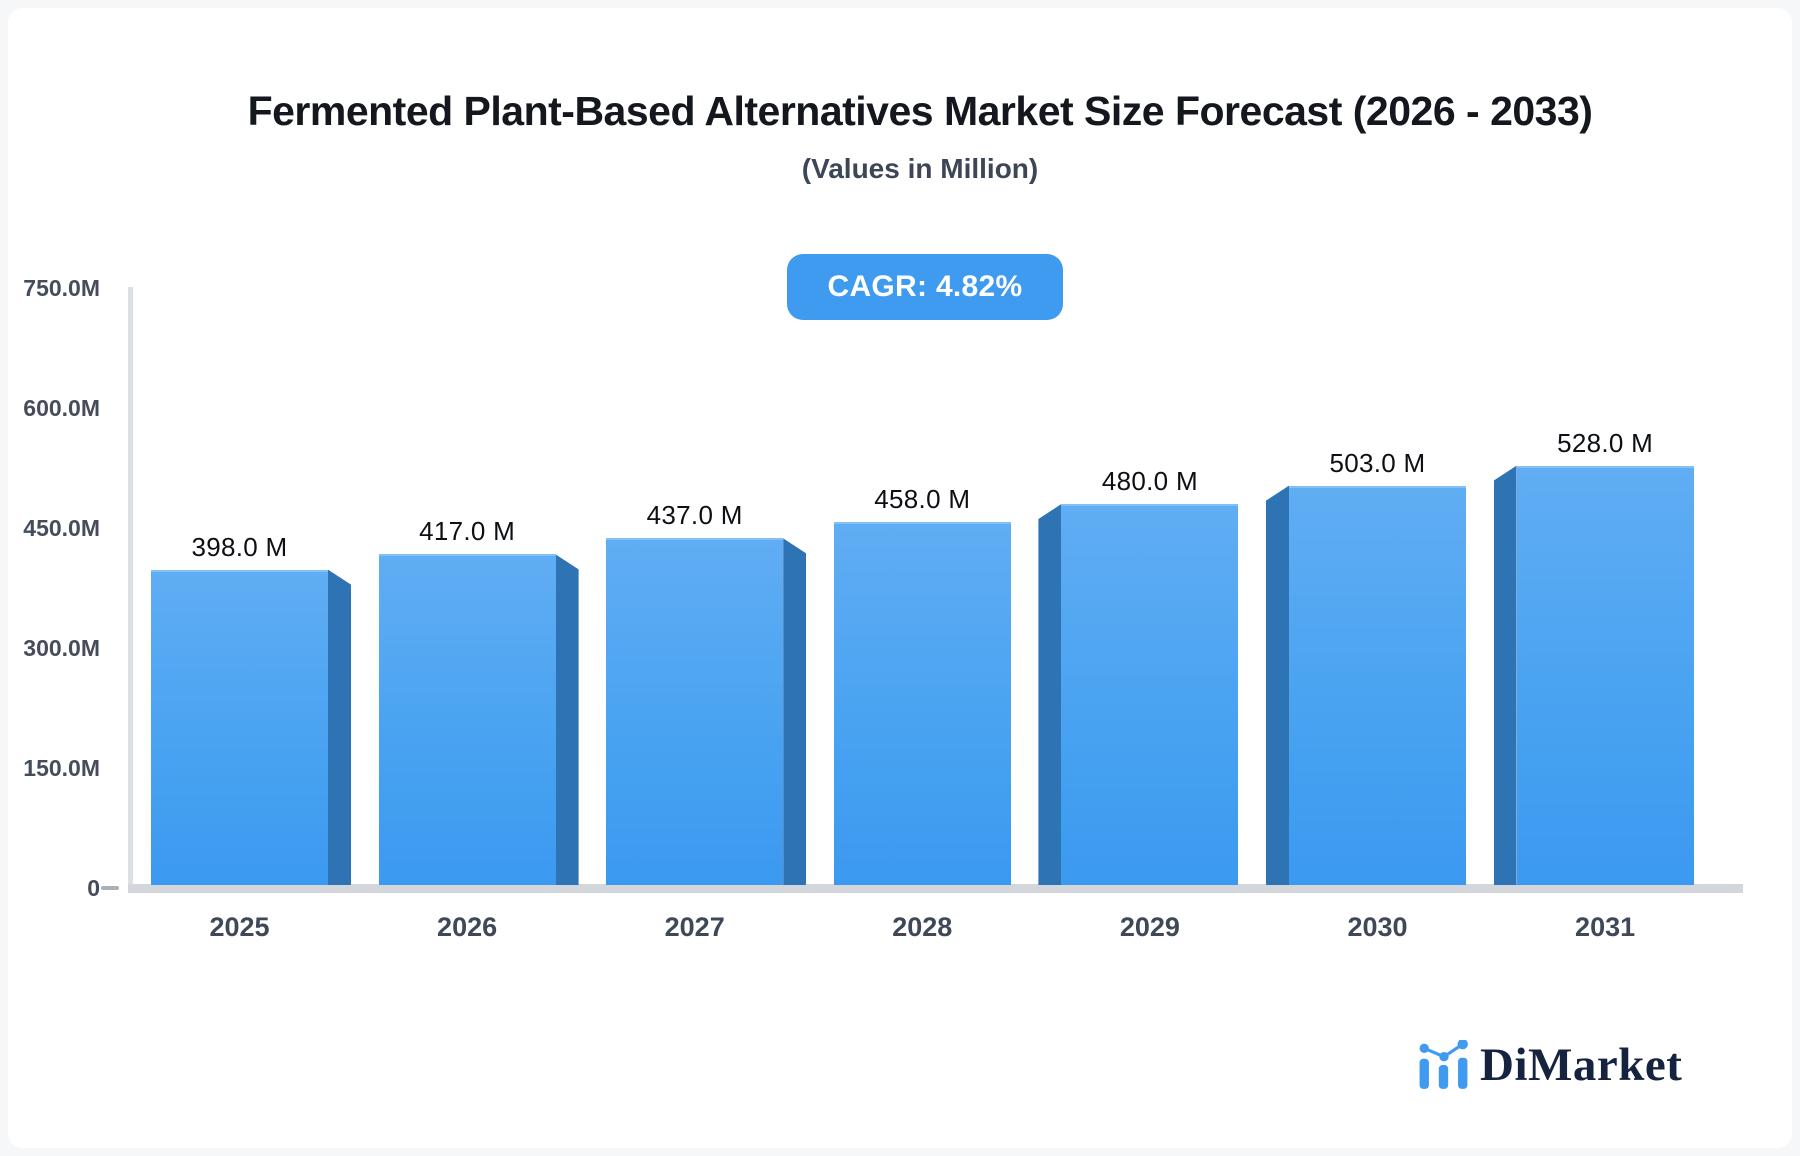  What do you see at coordinates (1050, 694) in the screenshot?
I see `bar-side-face-2029` at bounding box center [1050, 694].